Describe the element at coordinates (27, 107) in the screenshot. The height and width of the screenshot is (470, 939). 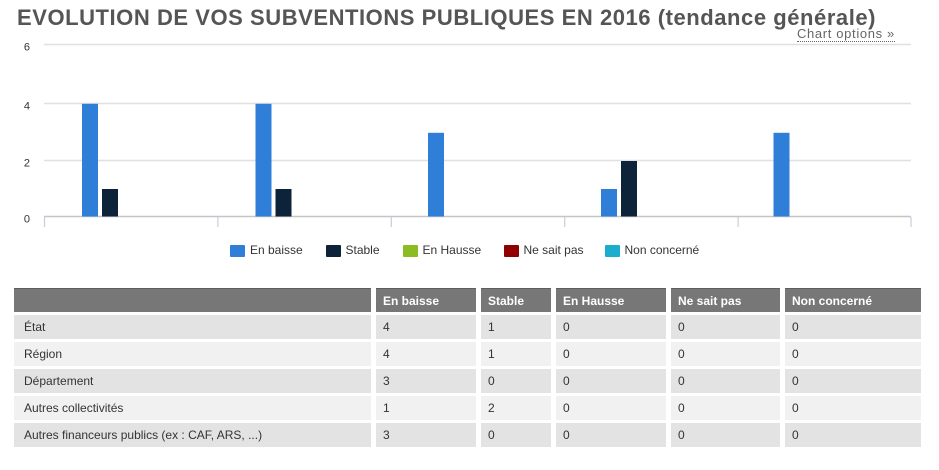
I see `svg-text: 4` at that location.